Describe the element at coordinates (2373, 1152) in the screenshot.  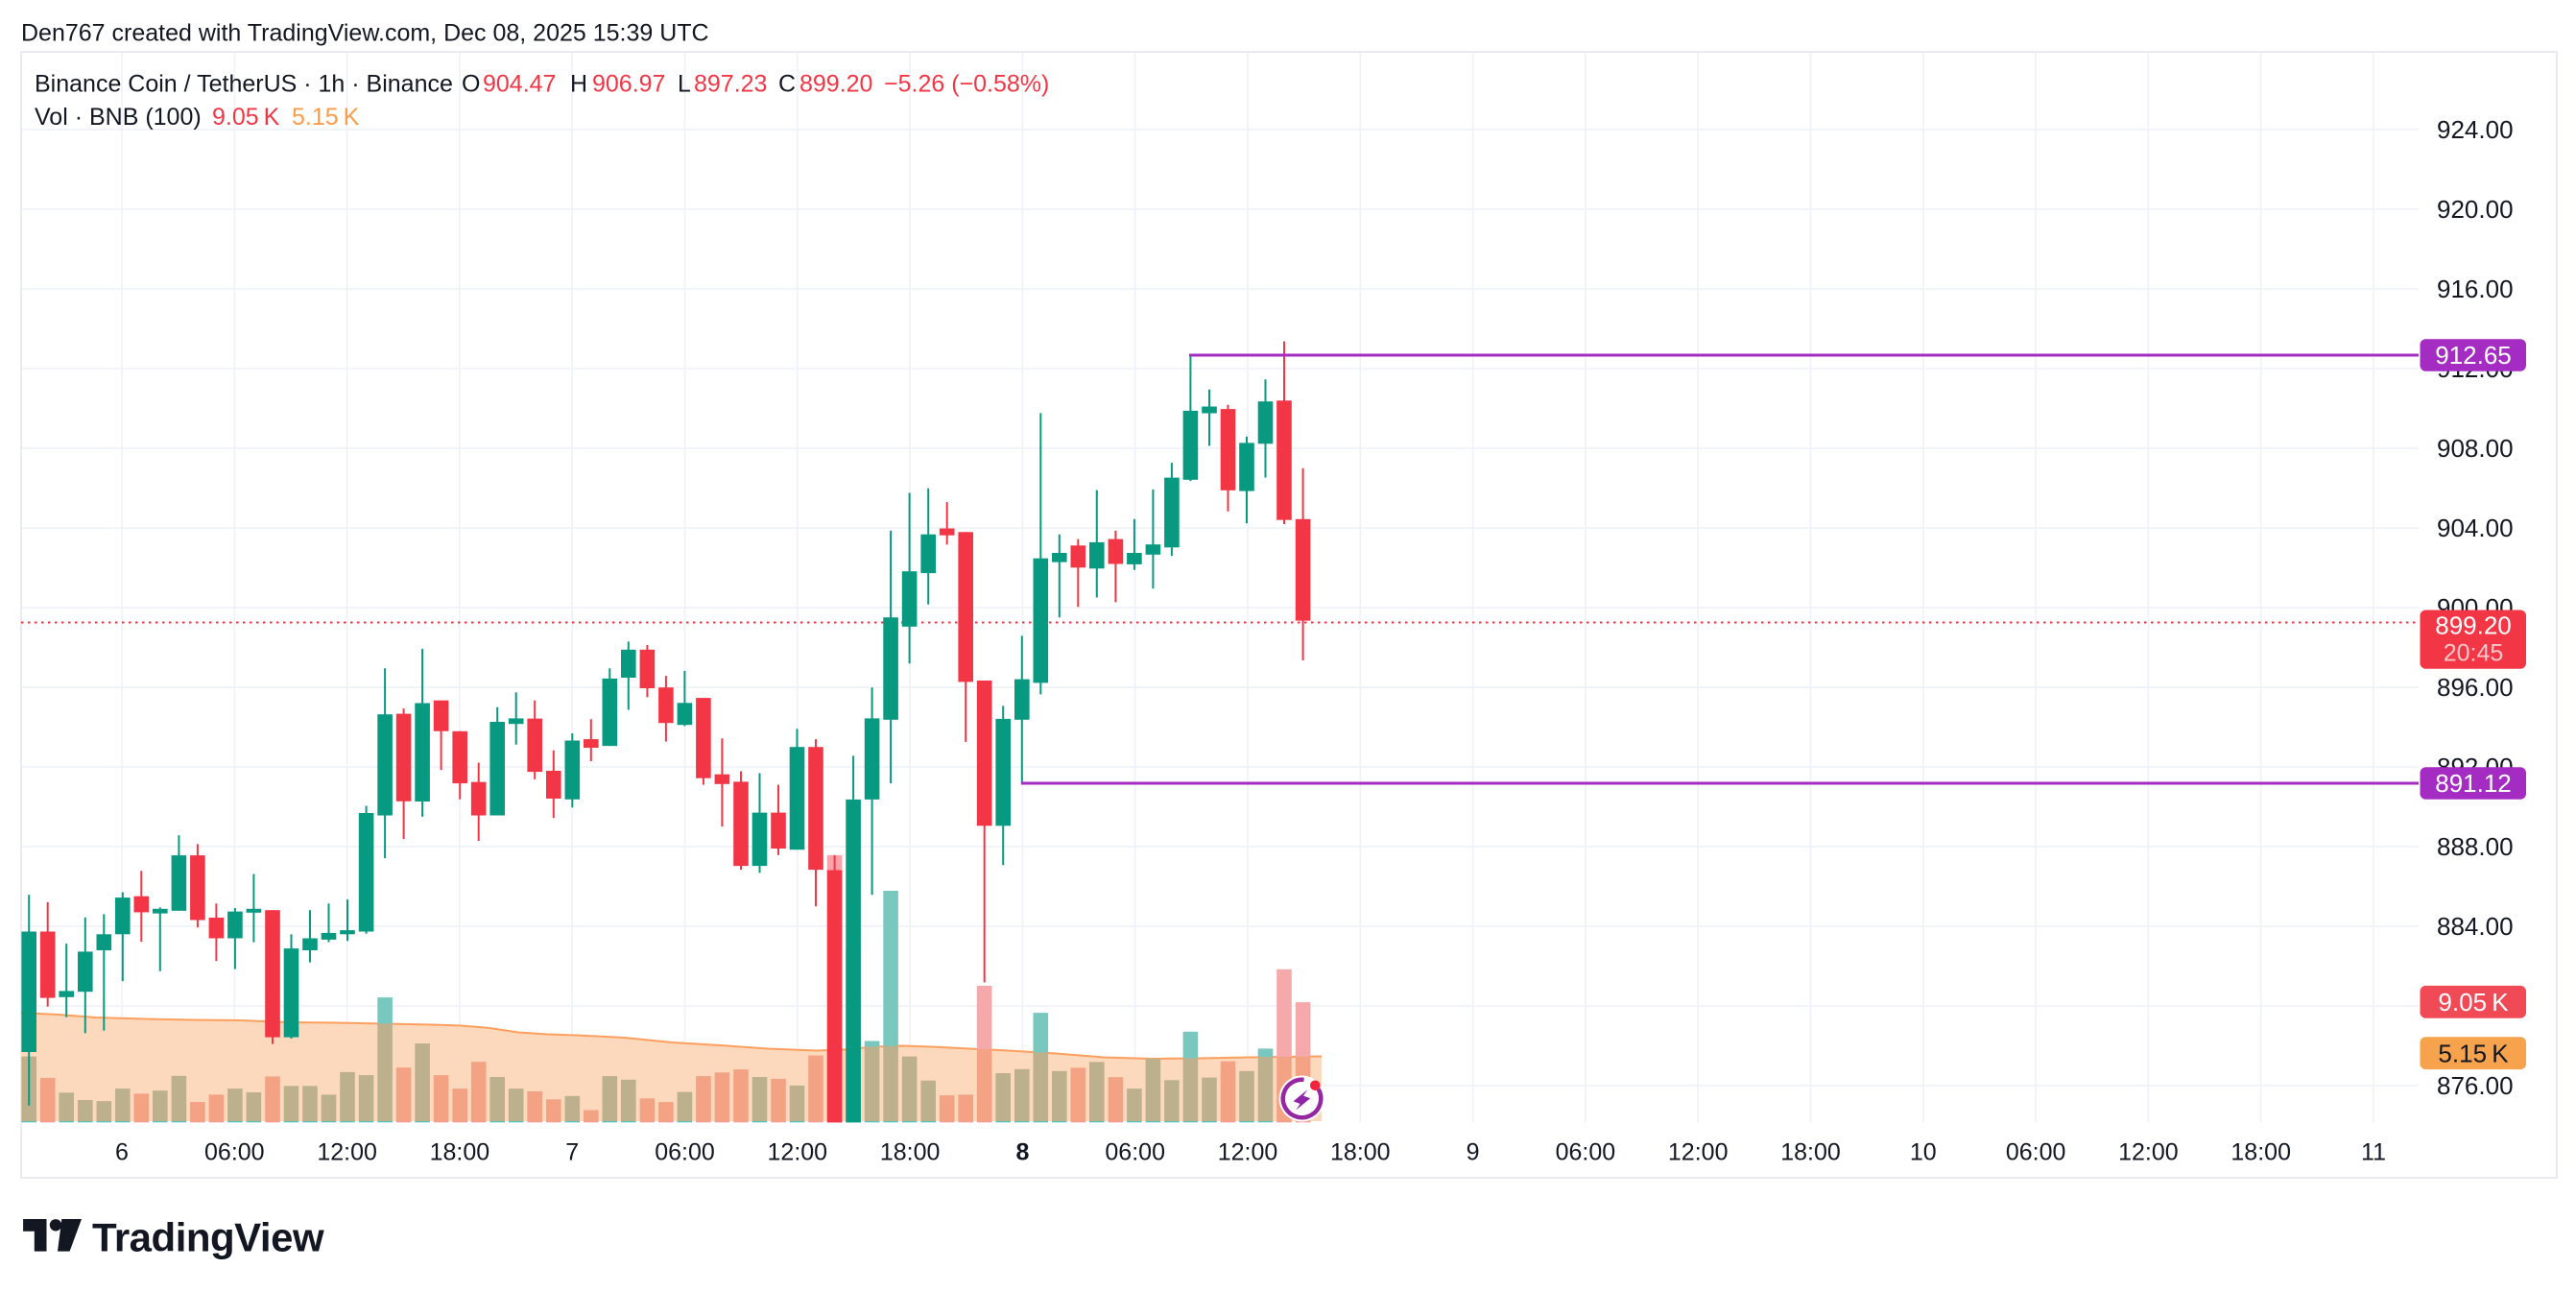
I see `svg-text: 11` at that location.